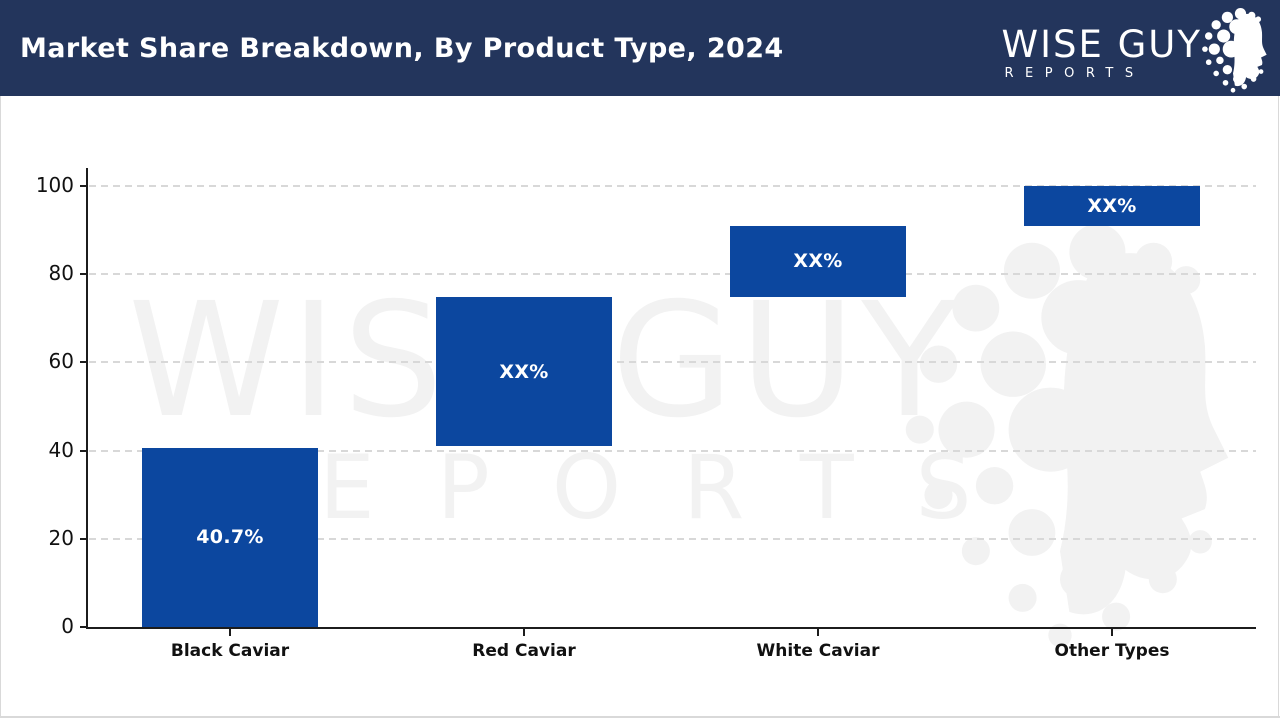 The height and width of the screenshot is (720, 1280). Describe the element at coordinates (1112, 651) in the screenshot. I see `category-label: Other Types` at that location.